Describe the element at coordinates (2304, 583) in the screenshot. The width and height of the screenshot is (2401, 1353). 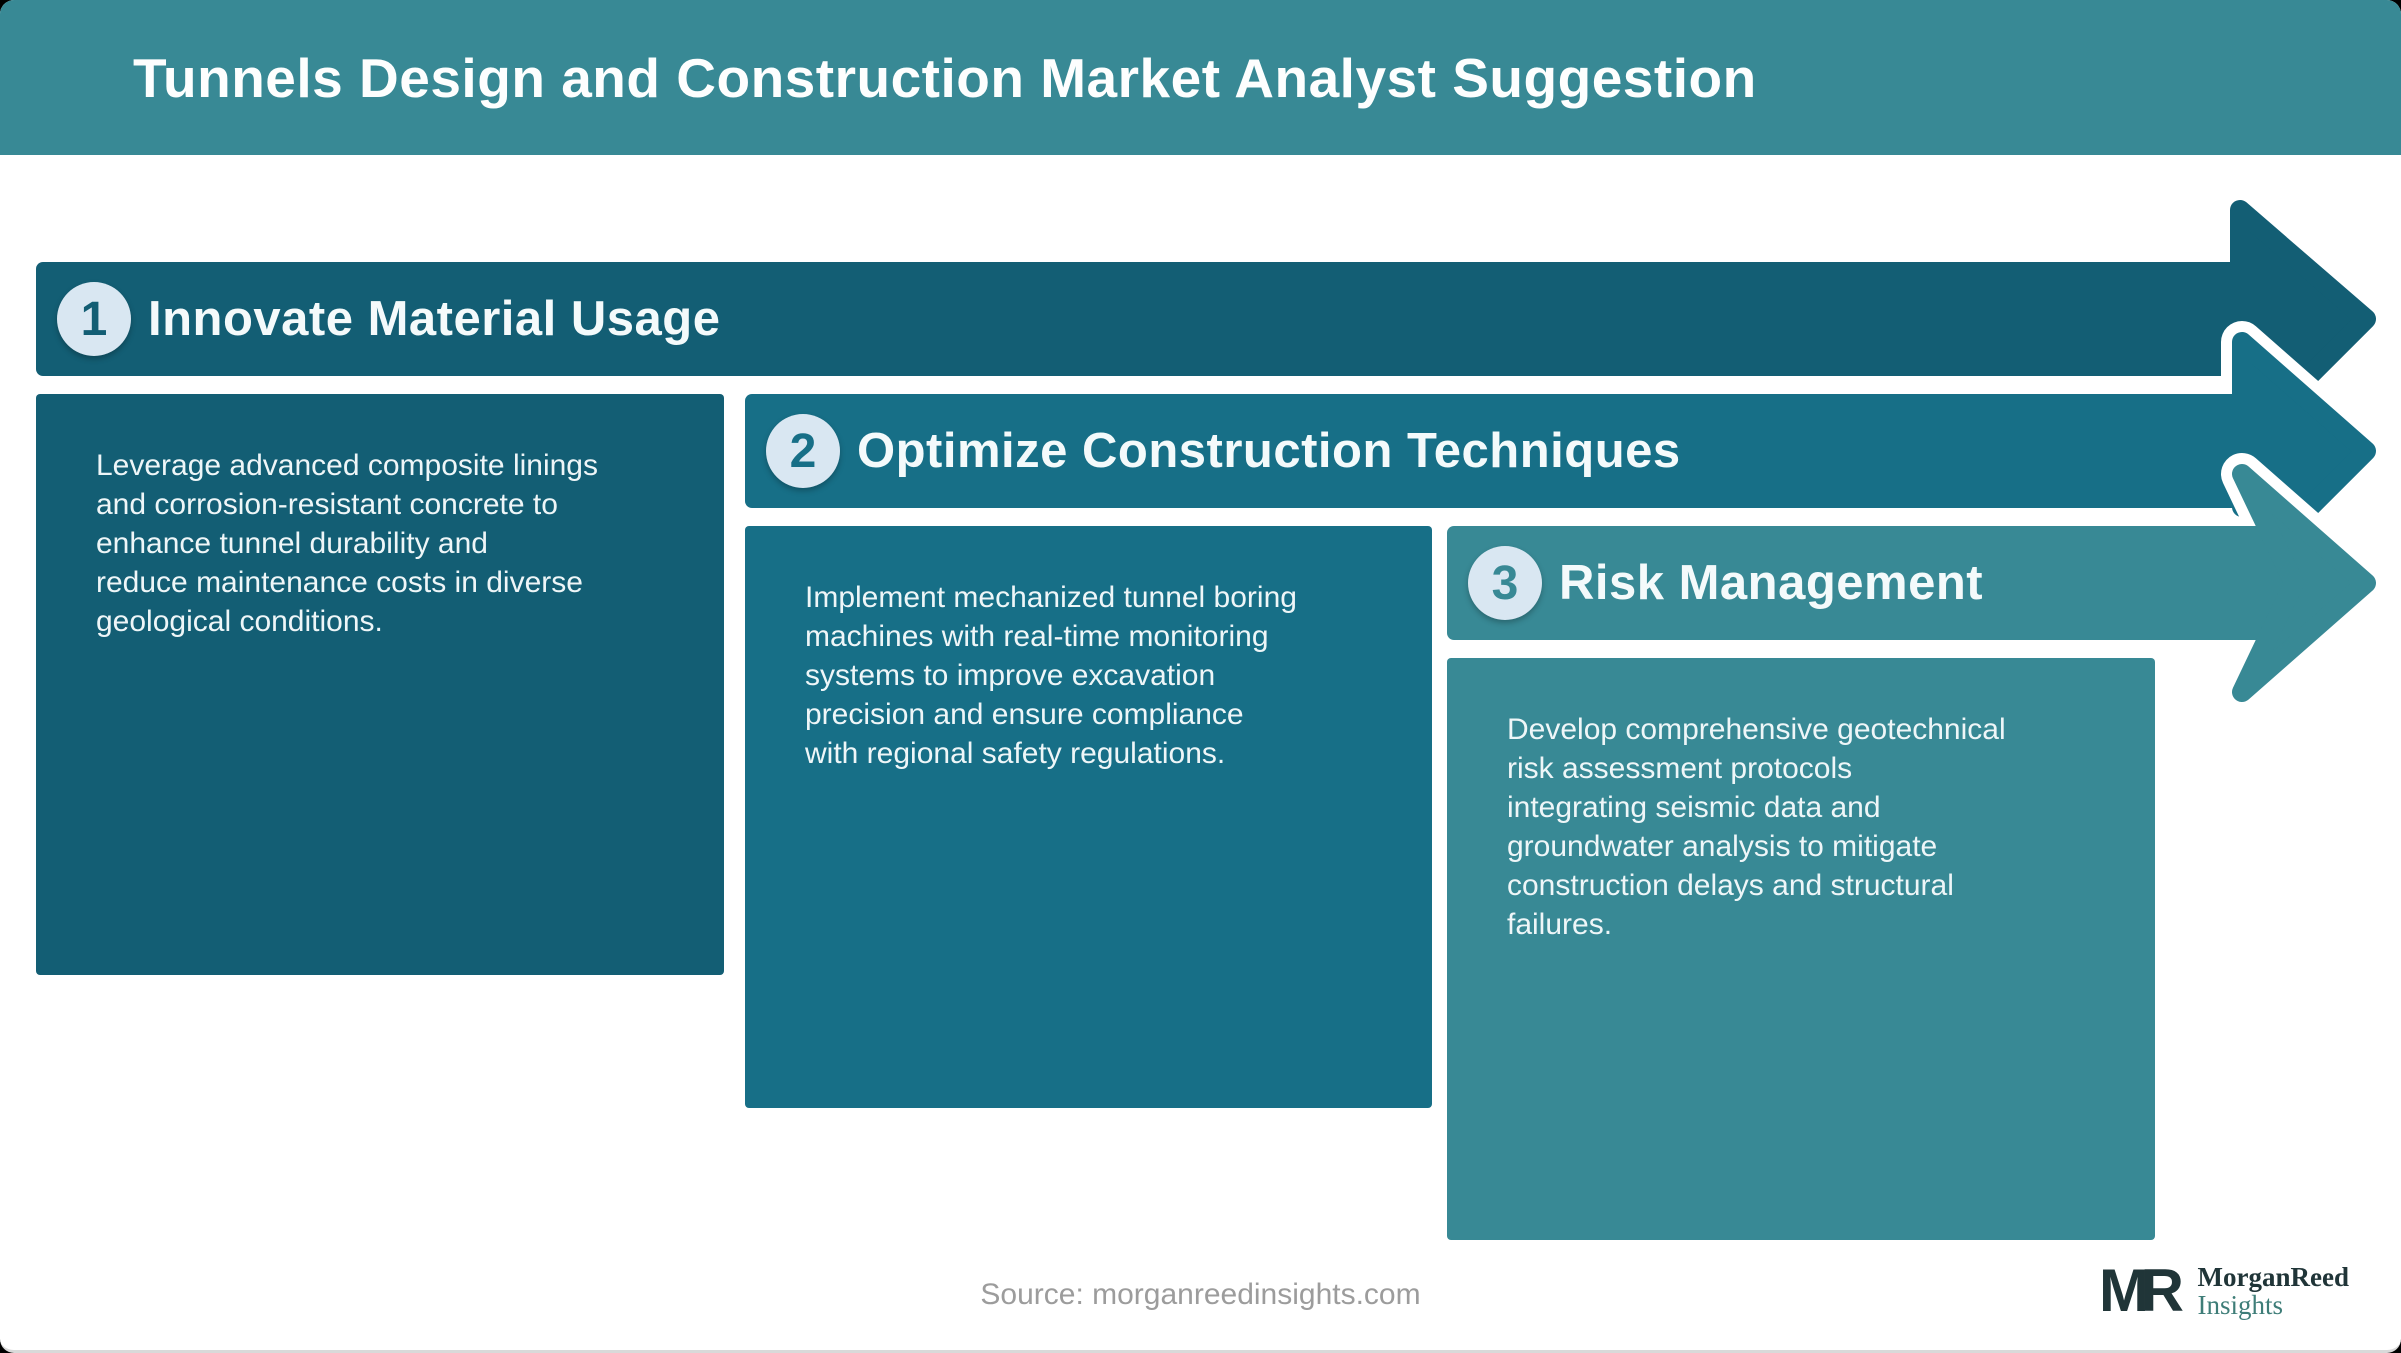
I see `step3-arrowhead-icon` at that location.